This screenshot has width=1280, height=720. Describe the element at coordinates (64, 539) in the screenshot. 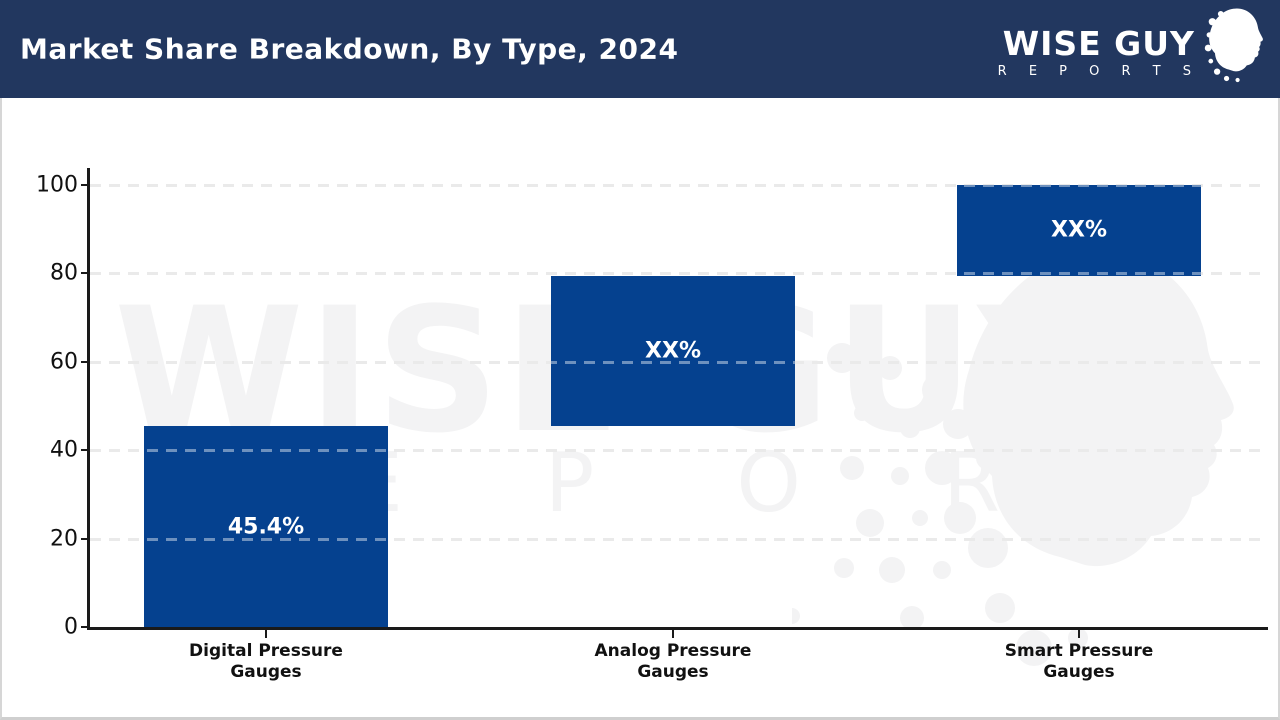

I see `y-tick-label: 20` at that location.